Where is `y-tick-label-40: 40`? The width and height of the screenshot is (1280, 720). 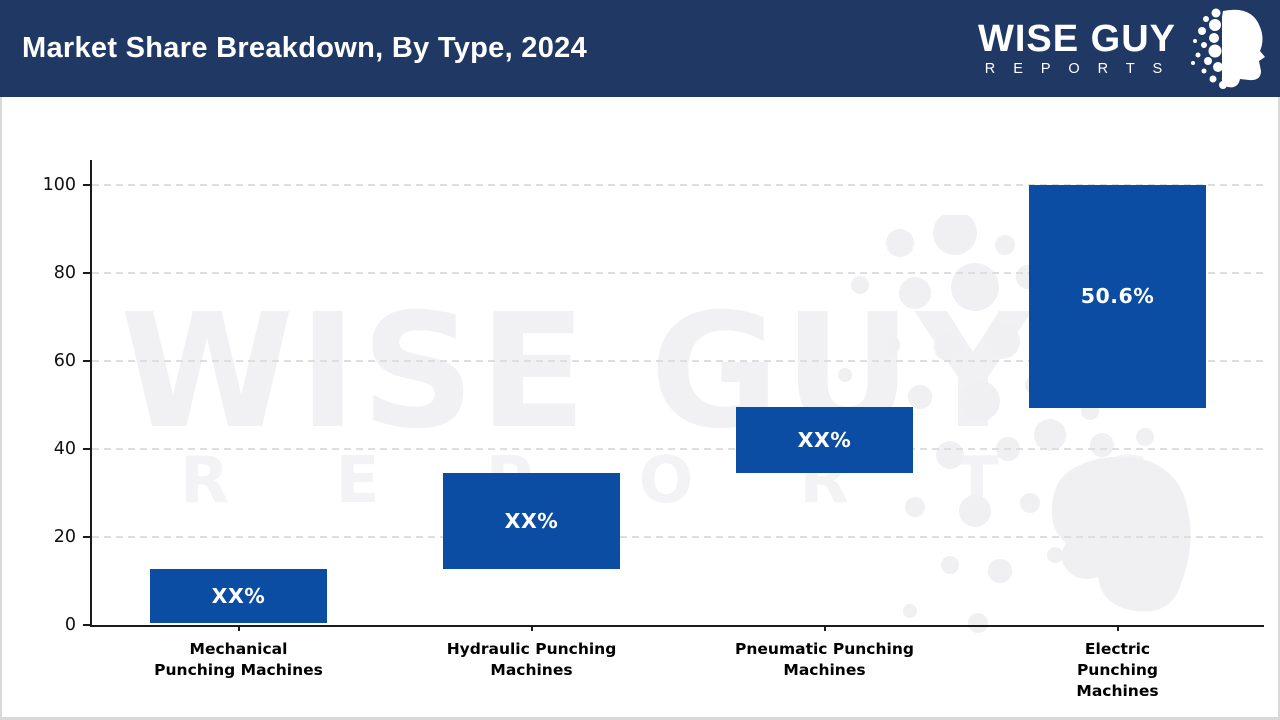 y-tick-label-40: 40 is located at coordinates (64, 449).